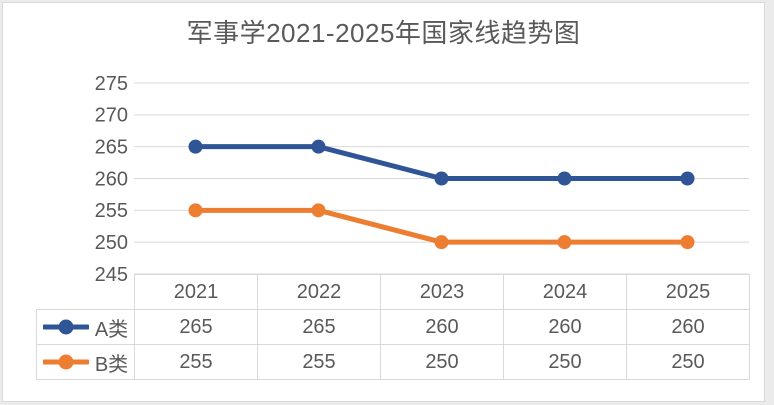 The width and height of the screenshot is (774, 405). What do you see at coordinates (111, 364) in the screenshot?
I see `legend-label: B类` at bounding box center [111, 364].